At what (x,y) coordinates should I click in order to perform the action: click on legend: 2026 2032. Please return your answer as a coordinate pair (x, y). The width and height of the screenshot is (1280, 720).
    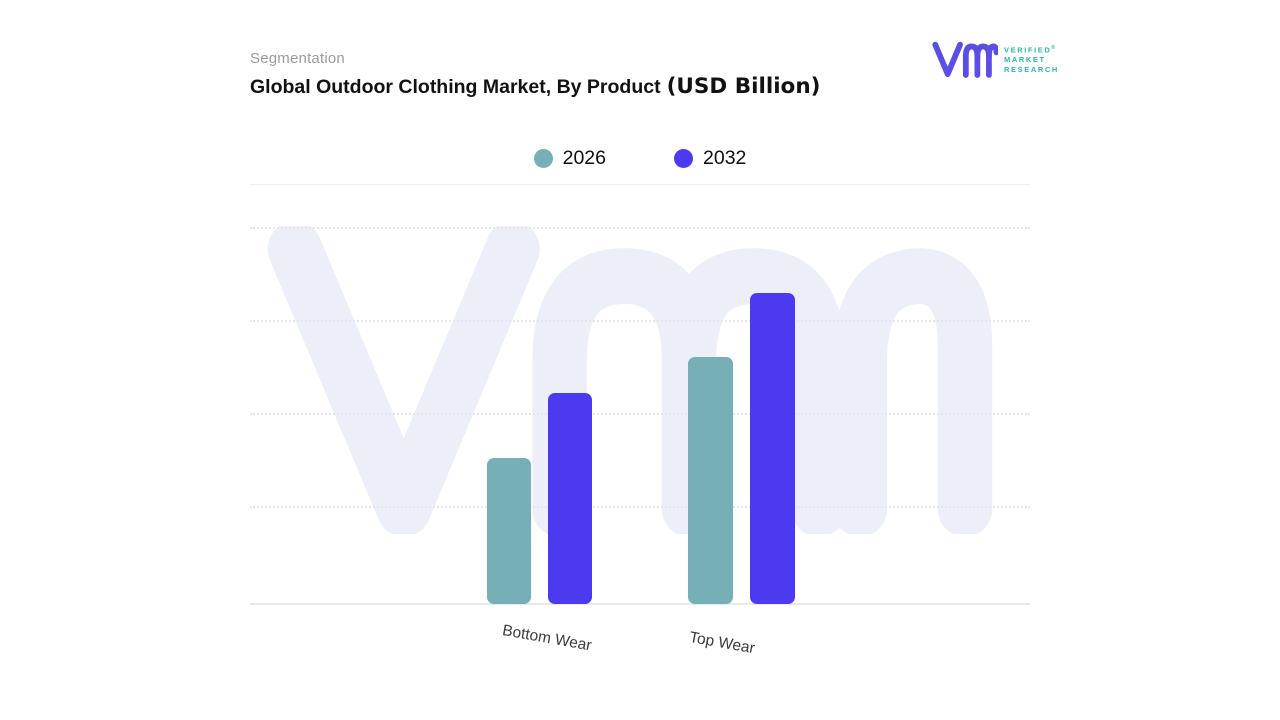
    Looking at the image, I should click on (640, 158).